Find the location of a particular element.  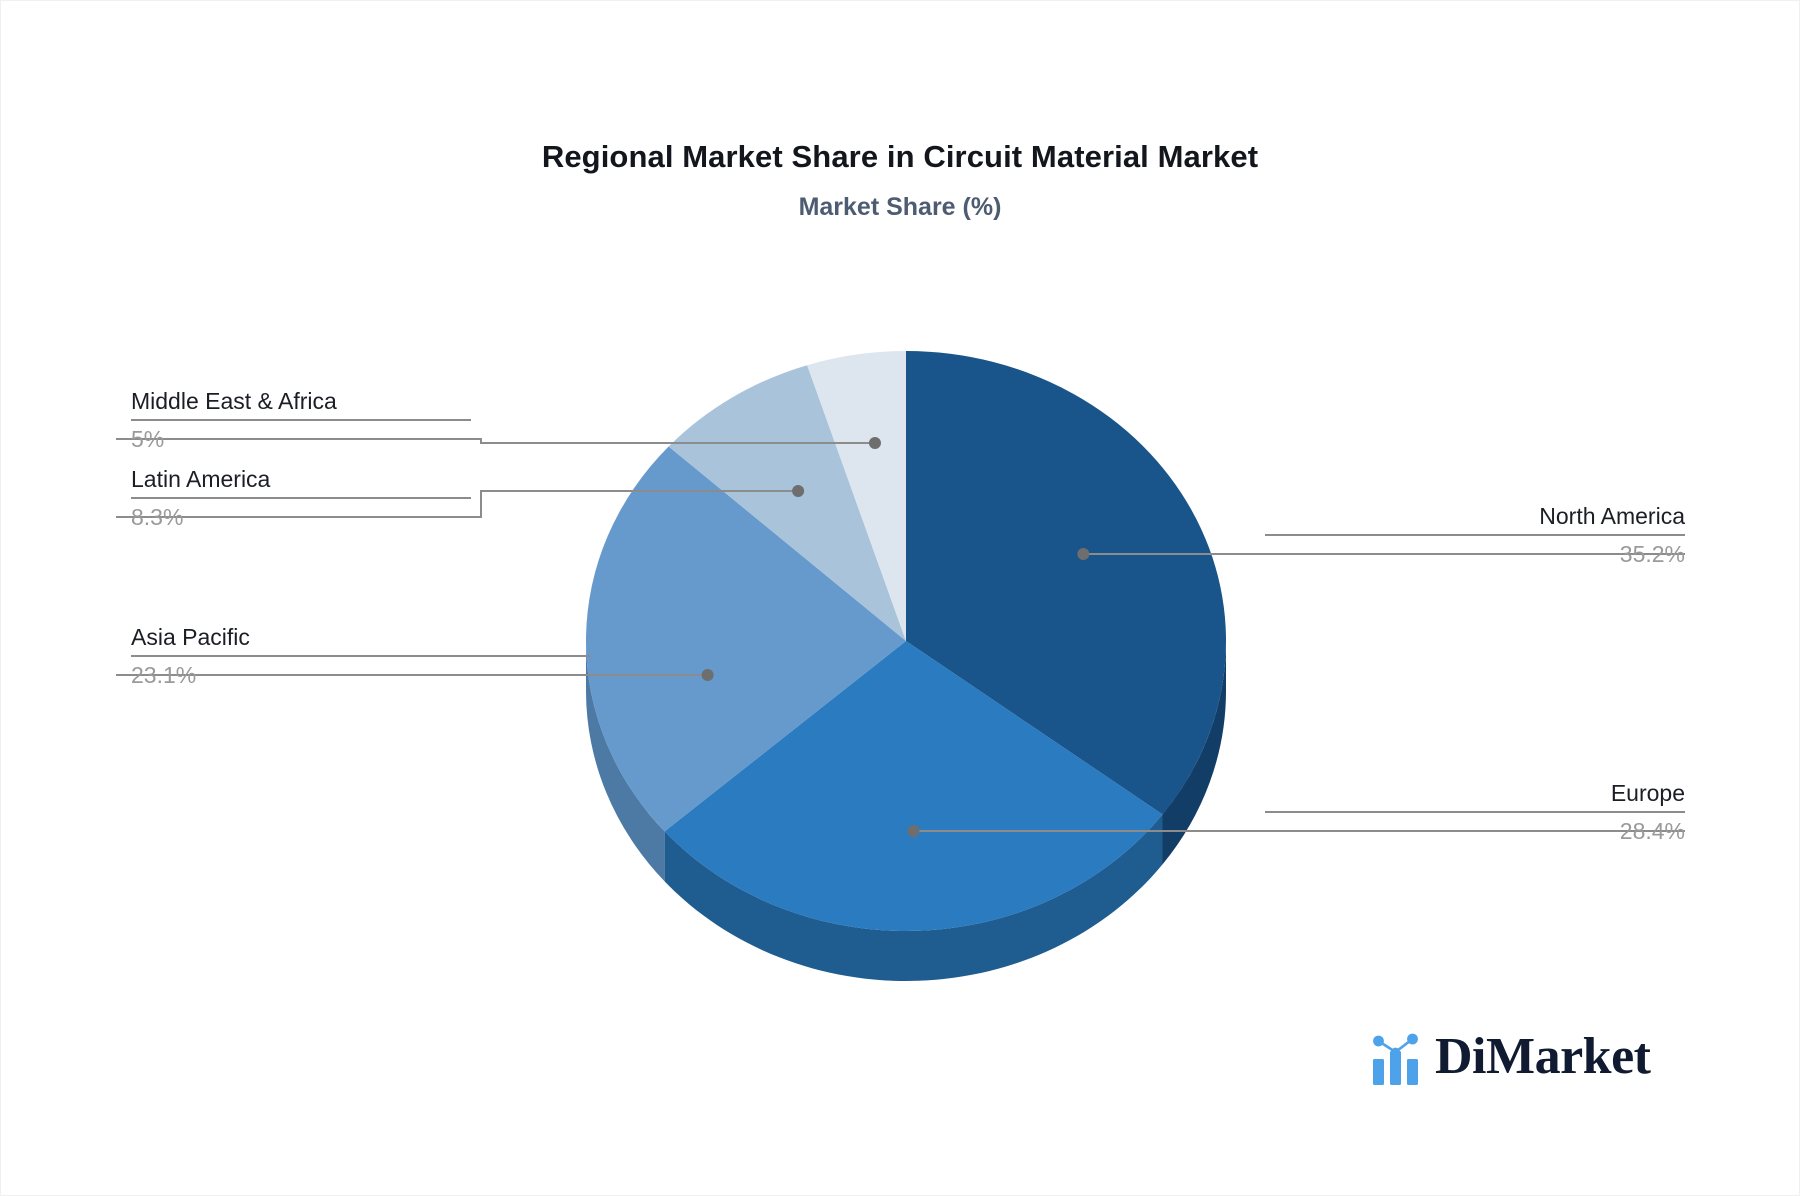

data-label-latin-america: Latin America 8.3% is located at coordinates (301, 498).